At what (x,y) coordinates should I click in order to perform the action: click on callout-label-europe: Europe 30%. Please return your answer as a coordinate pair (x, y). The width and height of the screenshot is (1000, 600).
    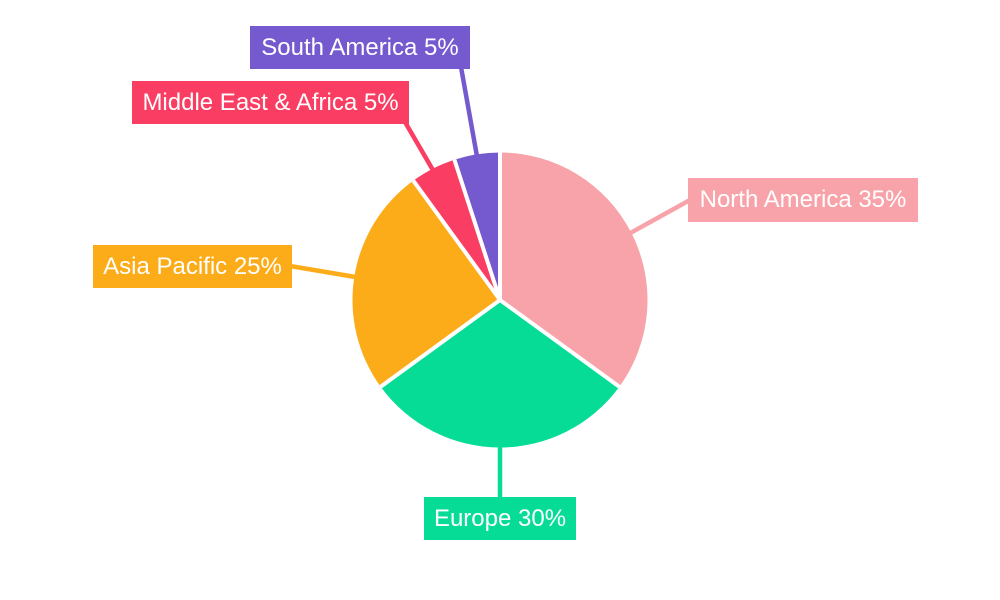
    Looking at the image, I should click on (500, 518).